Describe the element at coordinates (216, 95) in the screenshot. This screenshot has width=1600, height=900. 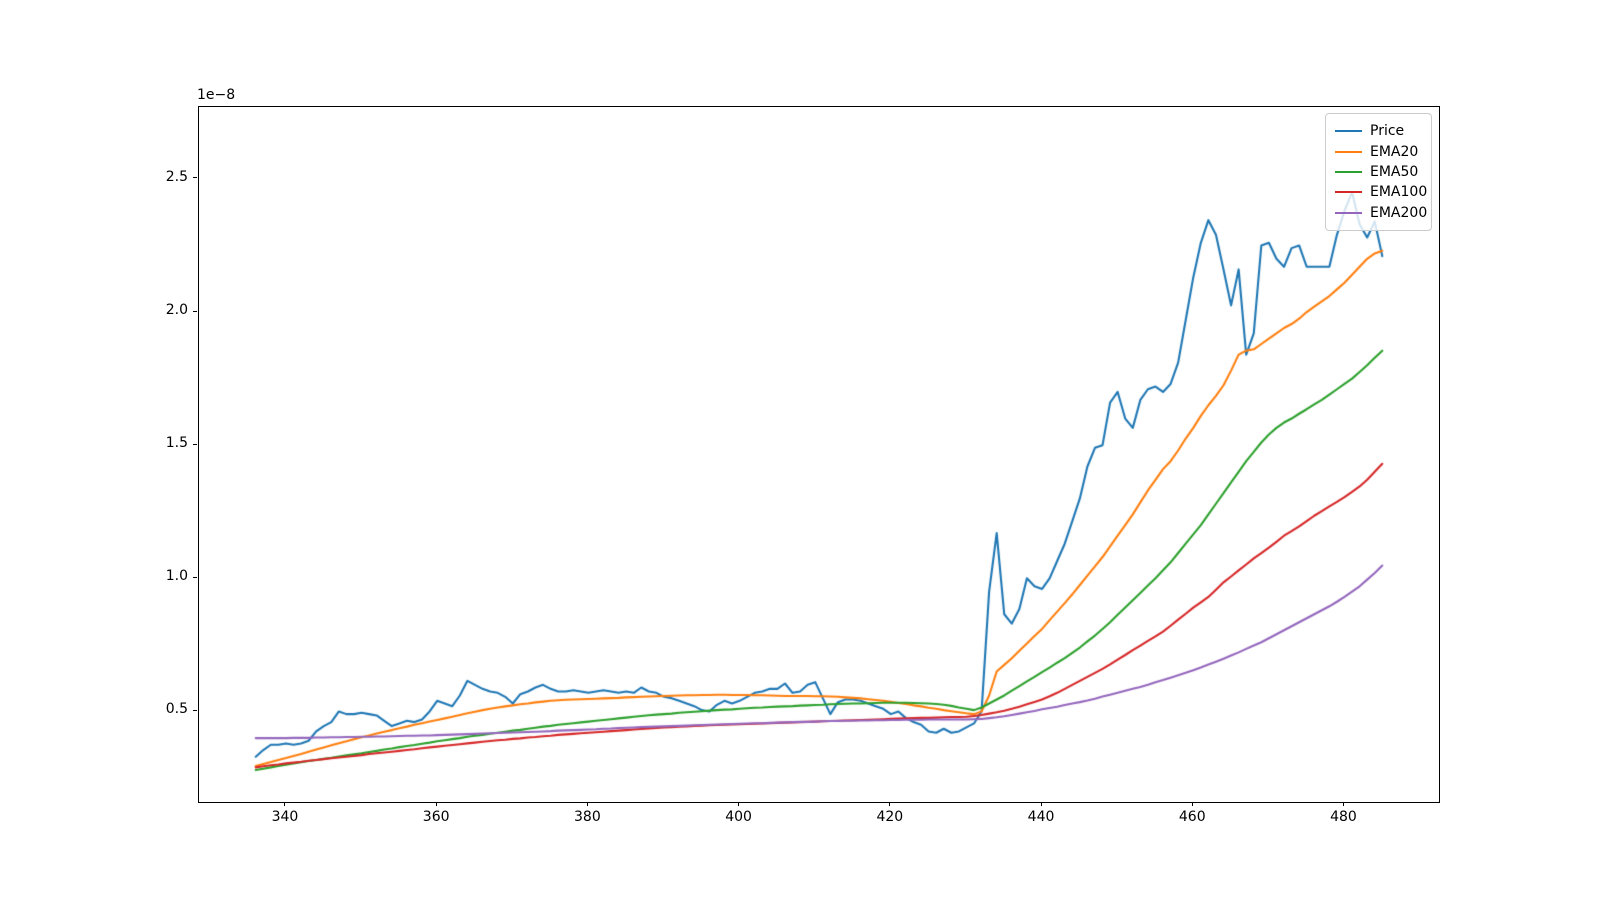
I see `y-axis-offset-label: 1e−8` at that location.